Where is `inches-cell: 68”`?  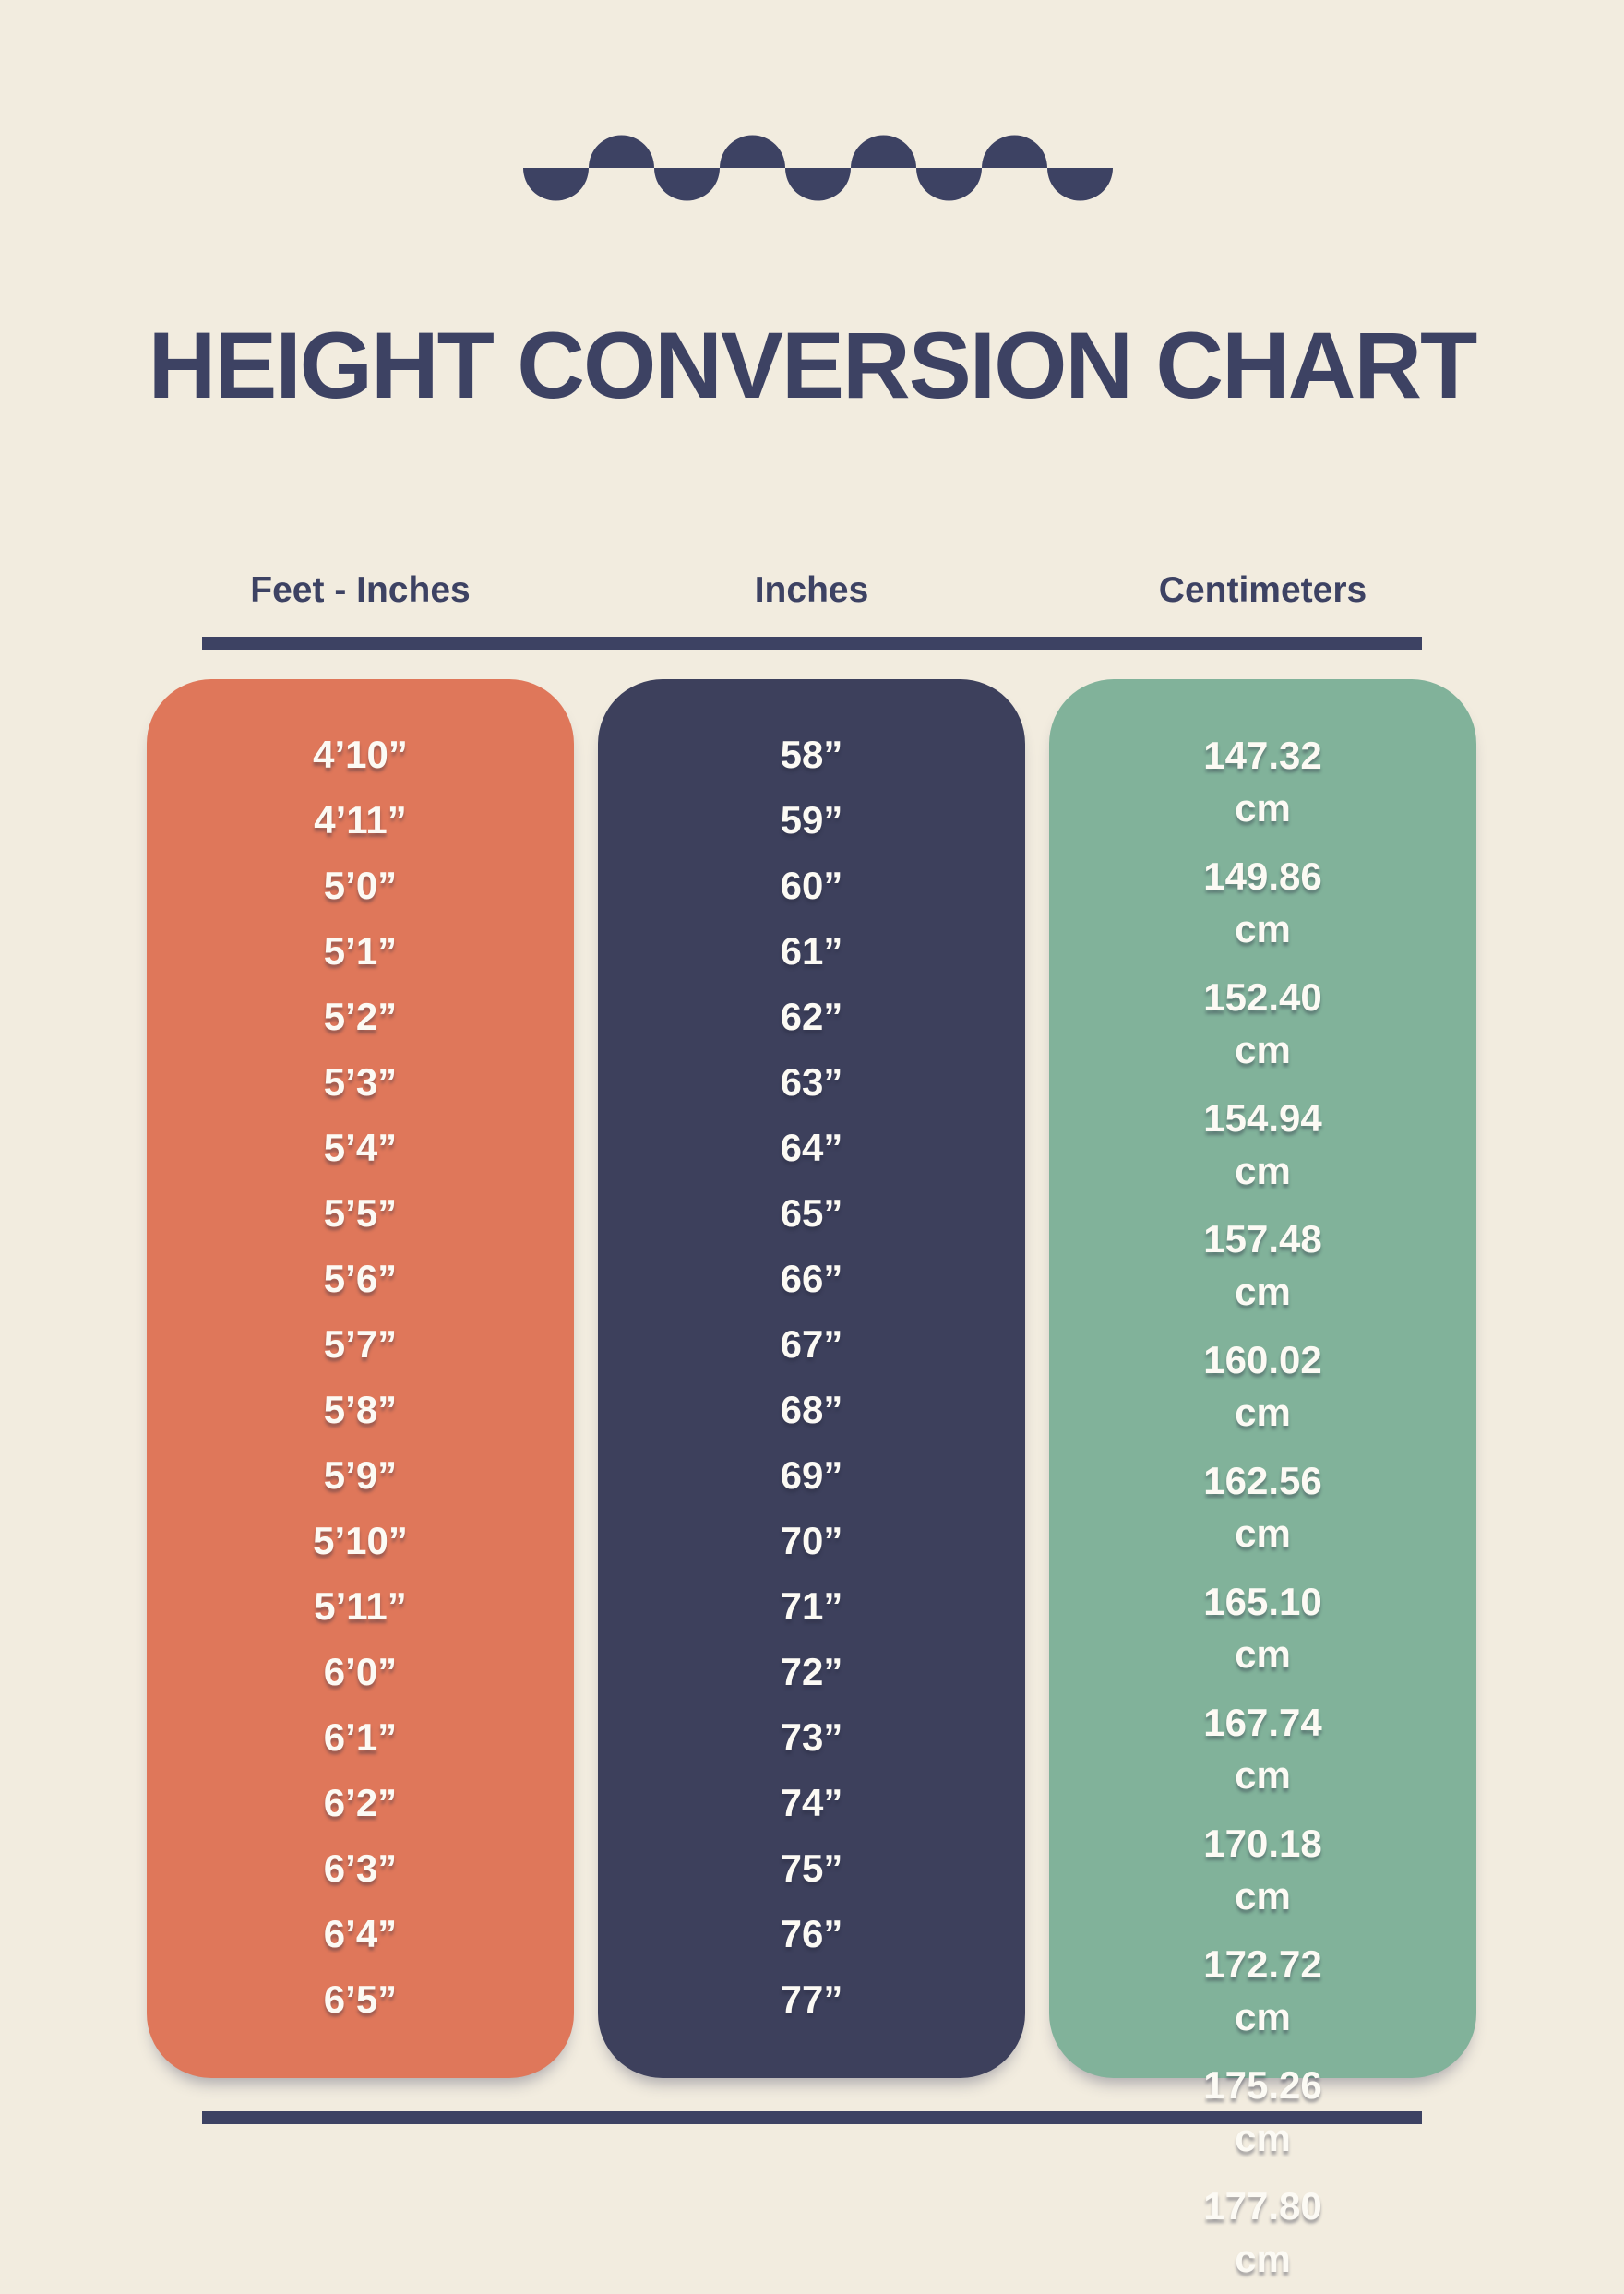
inches-cell: 68” is located at coordinates (811, 1409).